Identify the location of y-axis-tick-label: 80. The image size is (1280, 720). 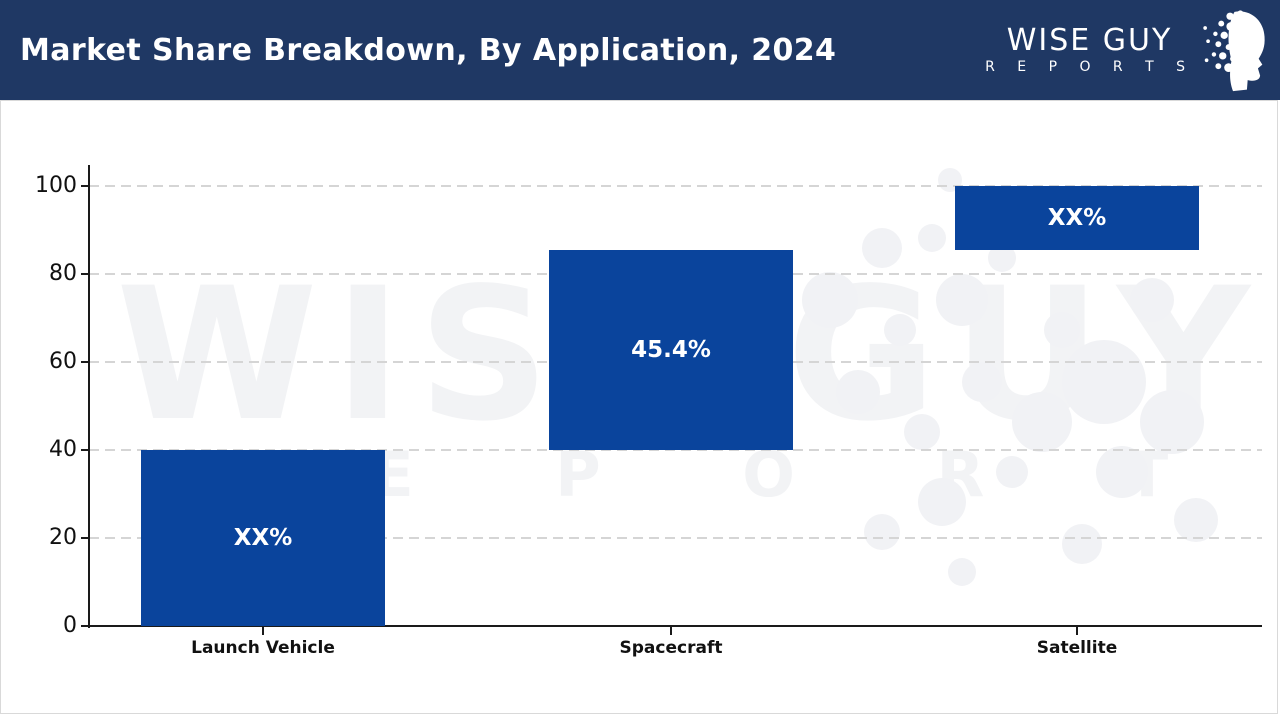
(63, 273).